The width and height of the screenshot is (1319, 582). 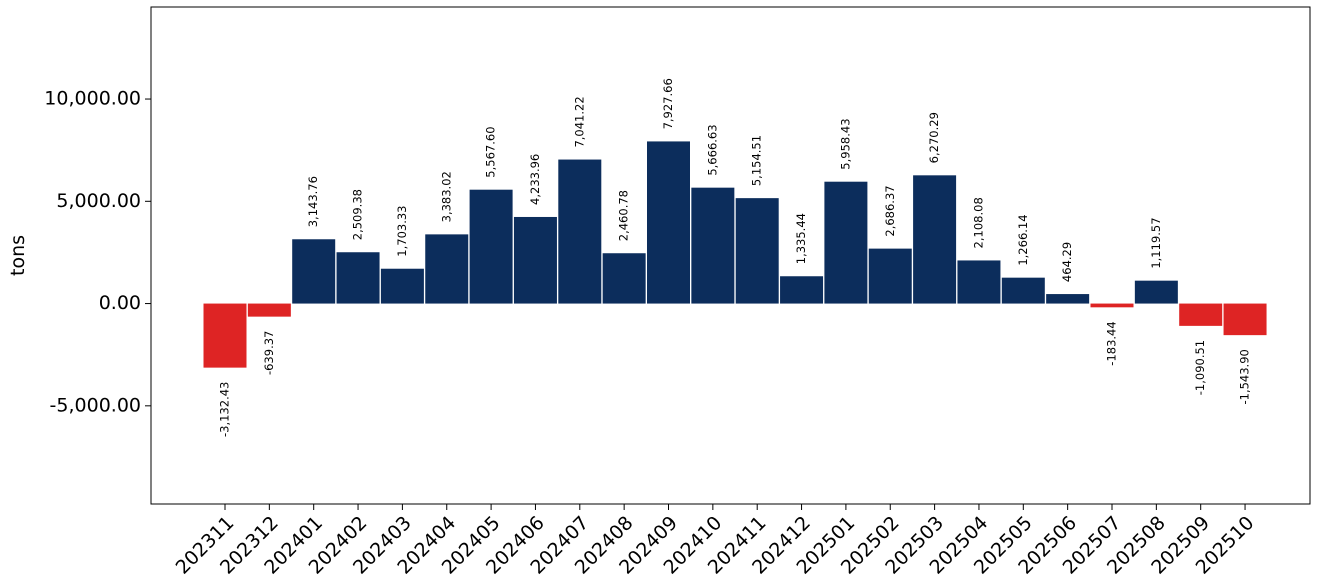 What do you see at coordinates (579, 121) in the screenshot?
I see `data-label-202407: 7,041.22` at bounding box center [579, 121].